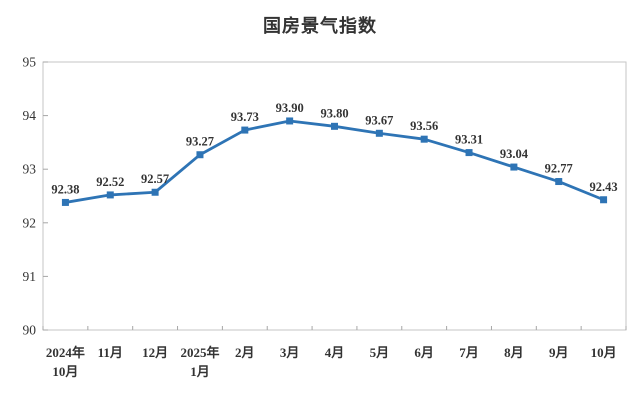  What do you see at coordinates (200, 142) in the screenshot?
I see `data-point-label: 93.27` at bounding box center [200, 142].